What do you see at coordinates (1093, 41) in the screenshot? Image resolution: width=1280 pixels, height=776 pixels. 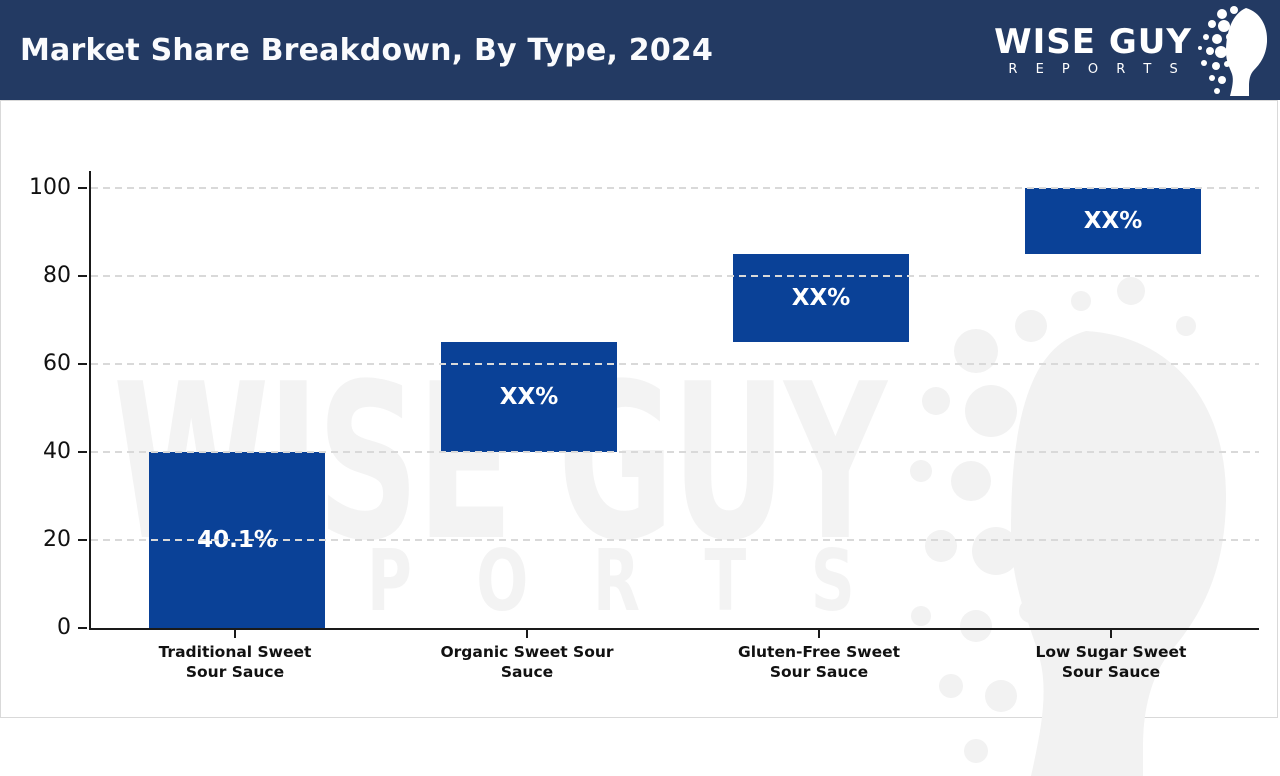 I see `logo-wiseguy-text: WISE GUY` at bounding box center [1093, 41].